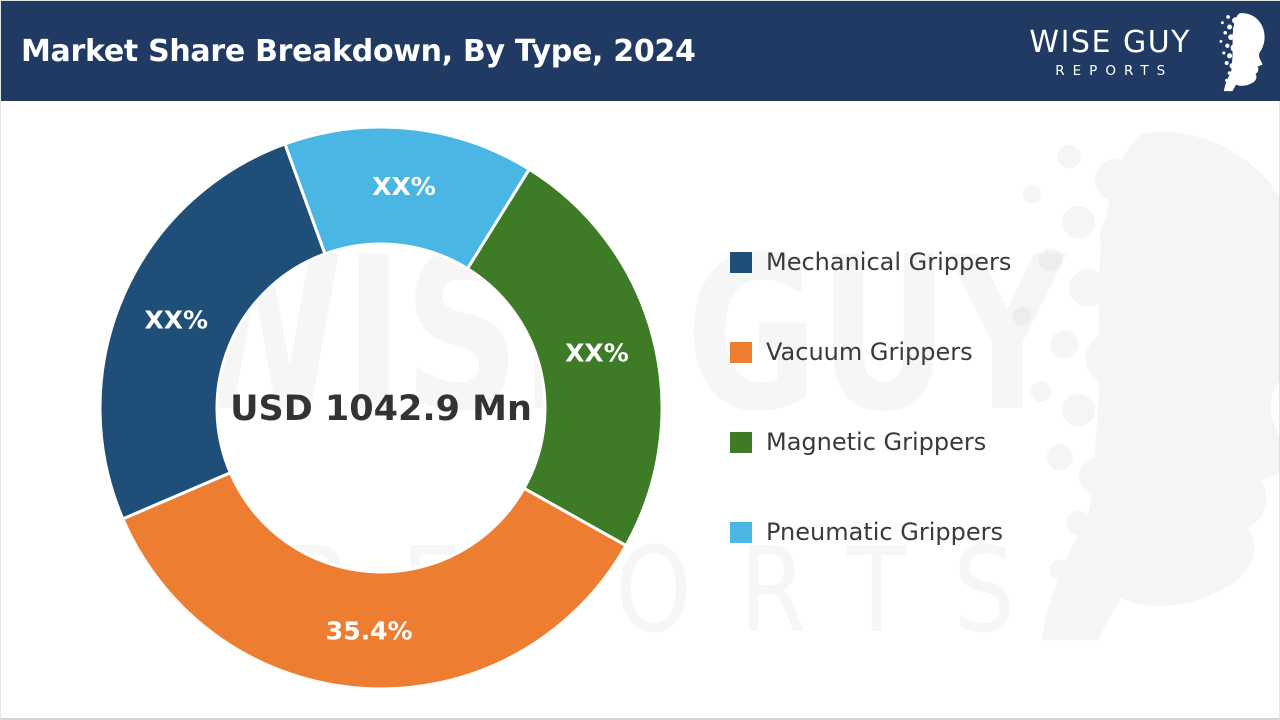 This screenshot has height=720, width=1280. What do you see at coordinates (381, 409) in the screenshot?
I see `donut-center-label: USD 1042.9 Mn` at bounding box center [381, 409].